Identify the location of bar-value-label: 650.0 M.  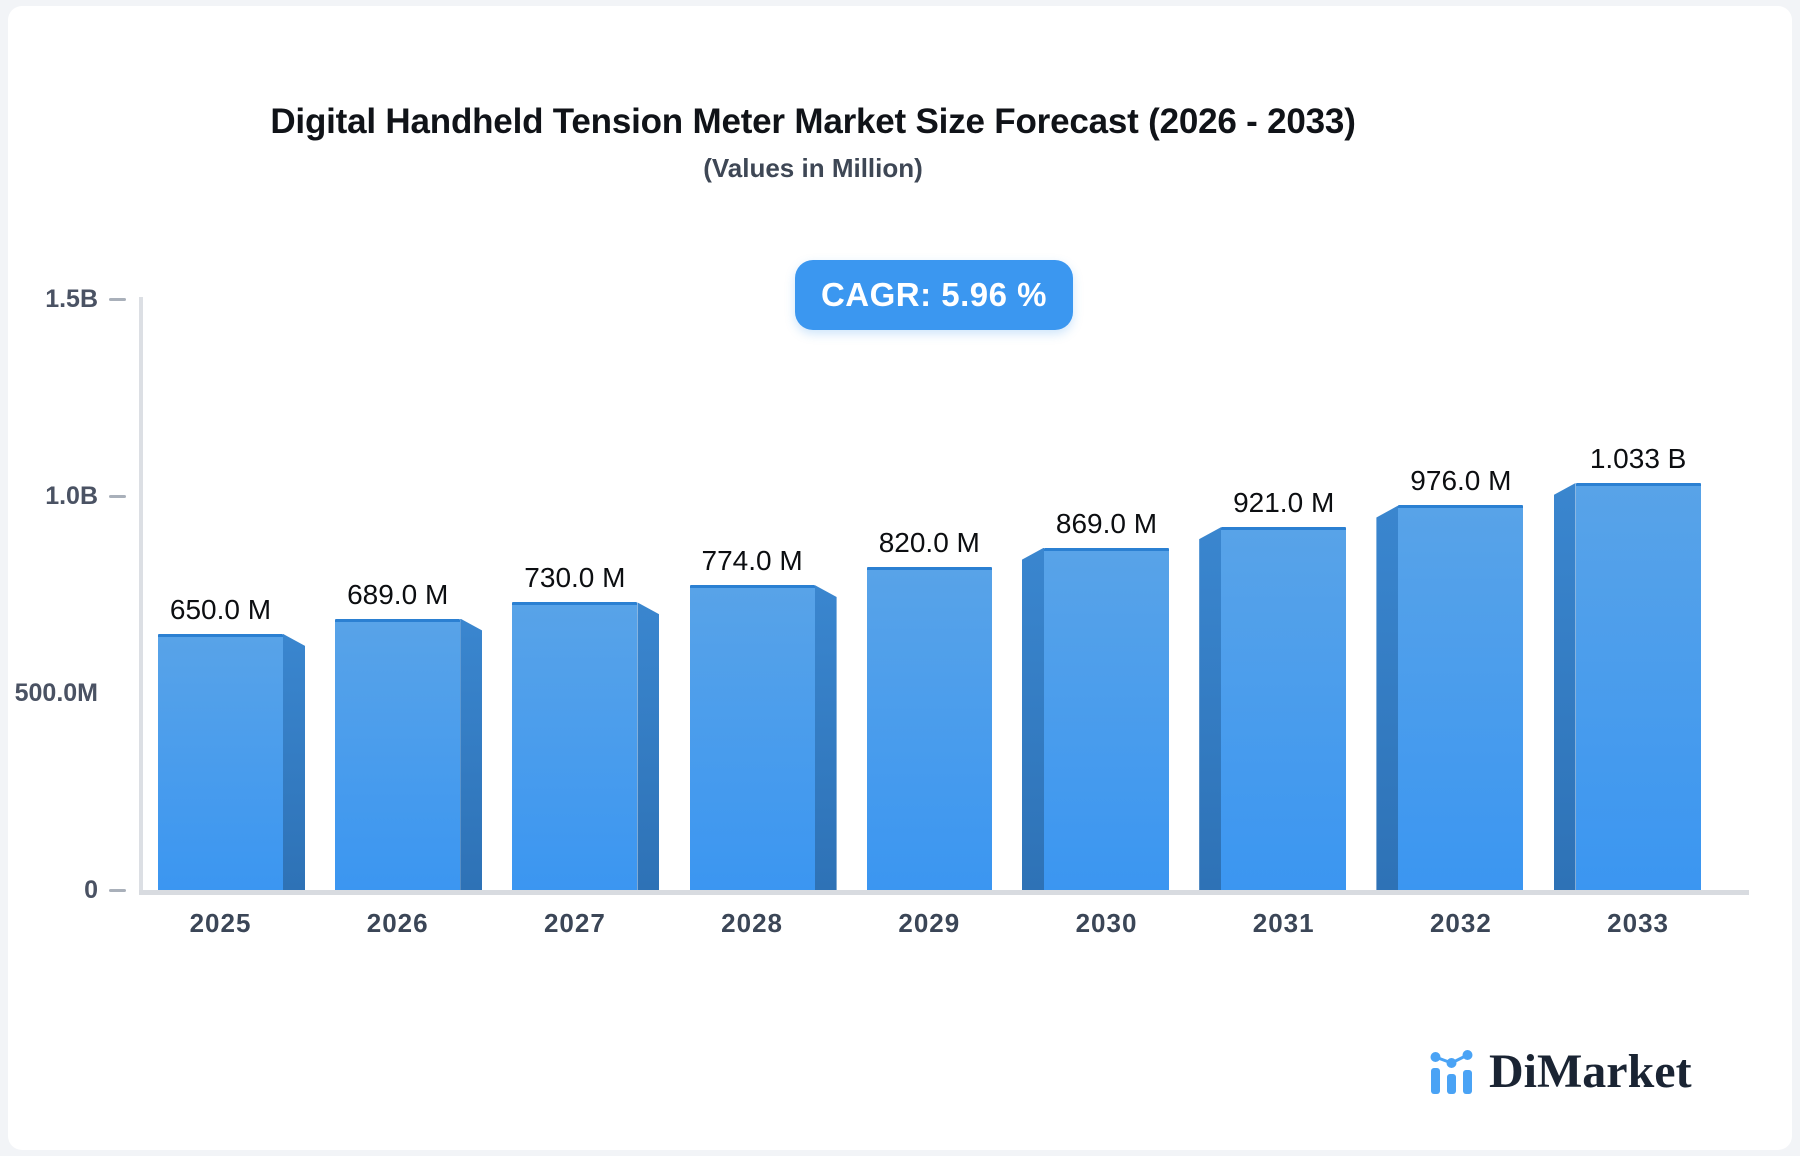
(220, 609).